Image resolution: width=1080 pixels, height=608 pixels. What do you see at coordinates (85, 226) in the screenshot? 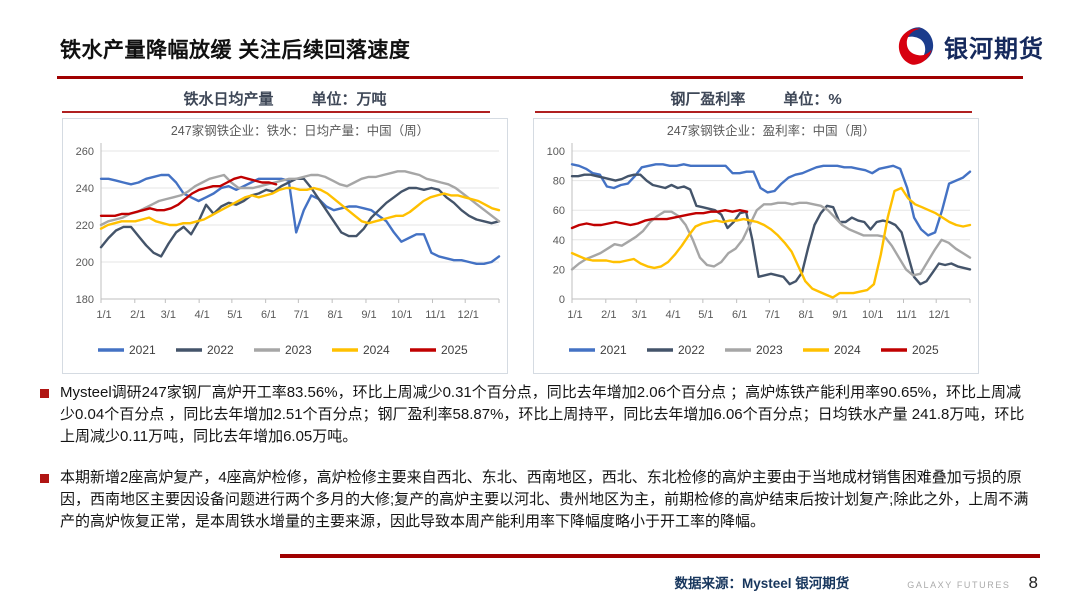
I see `svg-text: 220` at bounding box center [85, 226].